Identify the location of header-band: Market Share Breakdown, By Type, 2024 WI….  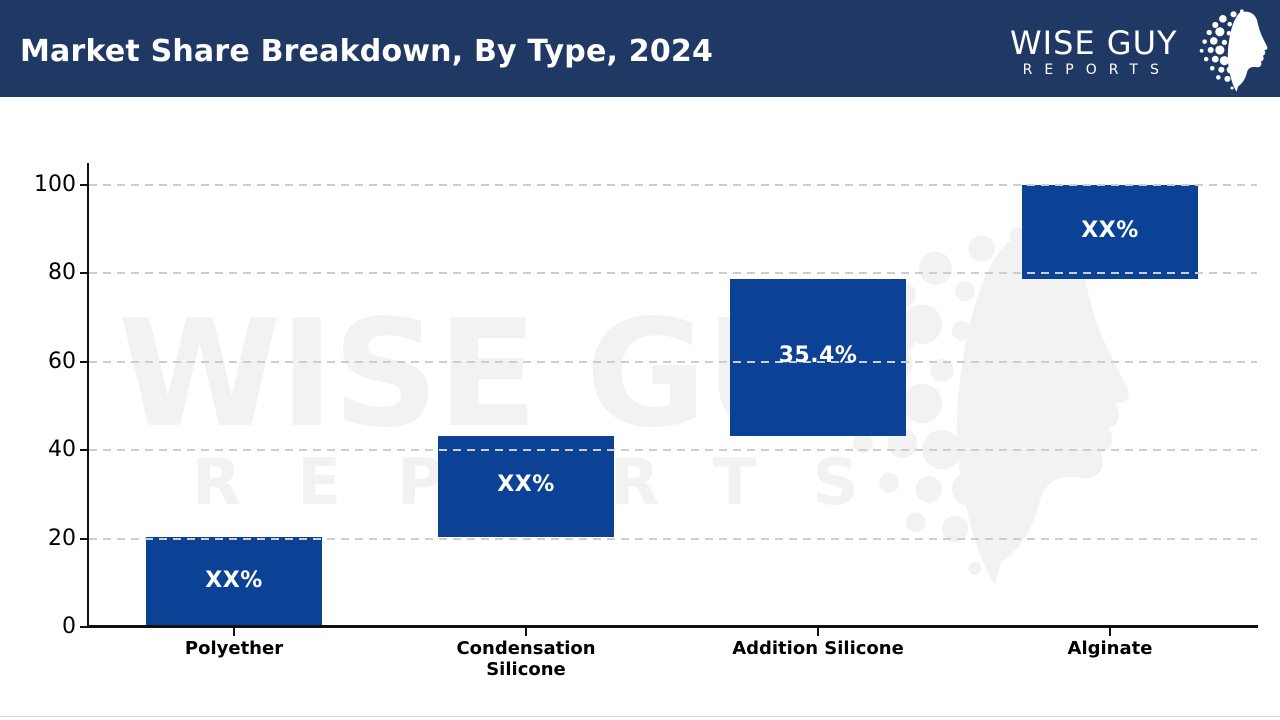
(640, 48).